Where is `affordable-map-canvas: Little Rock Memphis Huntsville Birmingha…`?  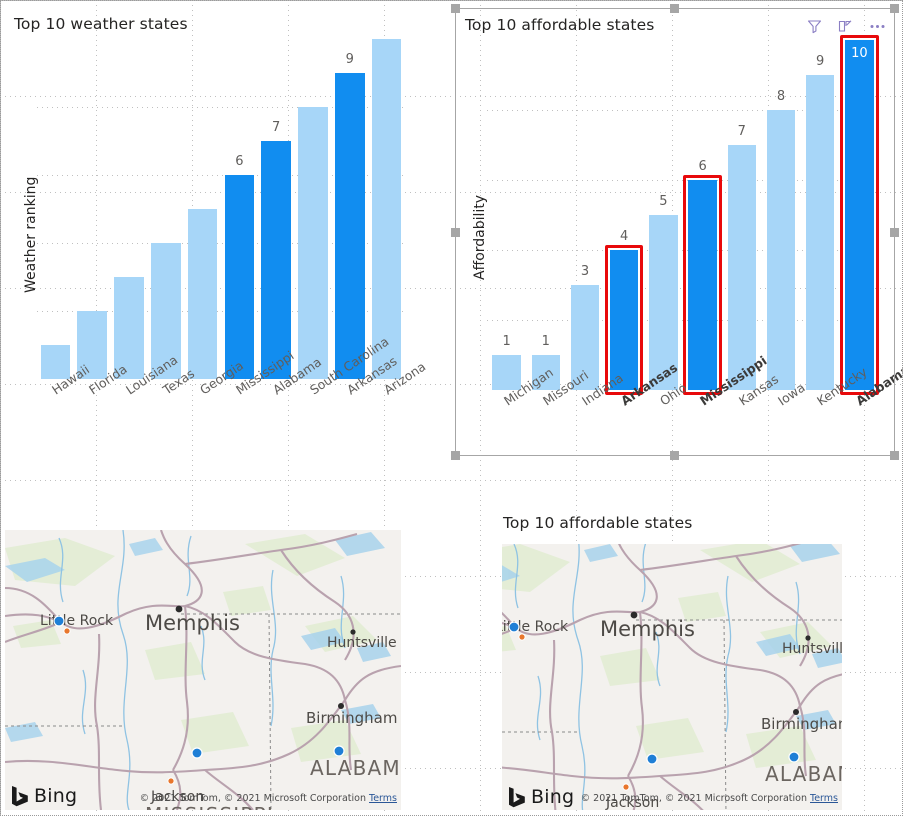 affordable-map-canvas: Little Rock Memphis Huntsville Birmingha… is located at coordinates (672, 677).